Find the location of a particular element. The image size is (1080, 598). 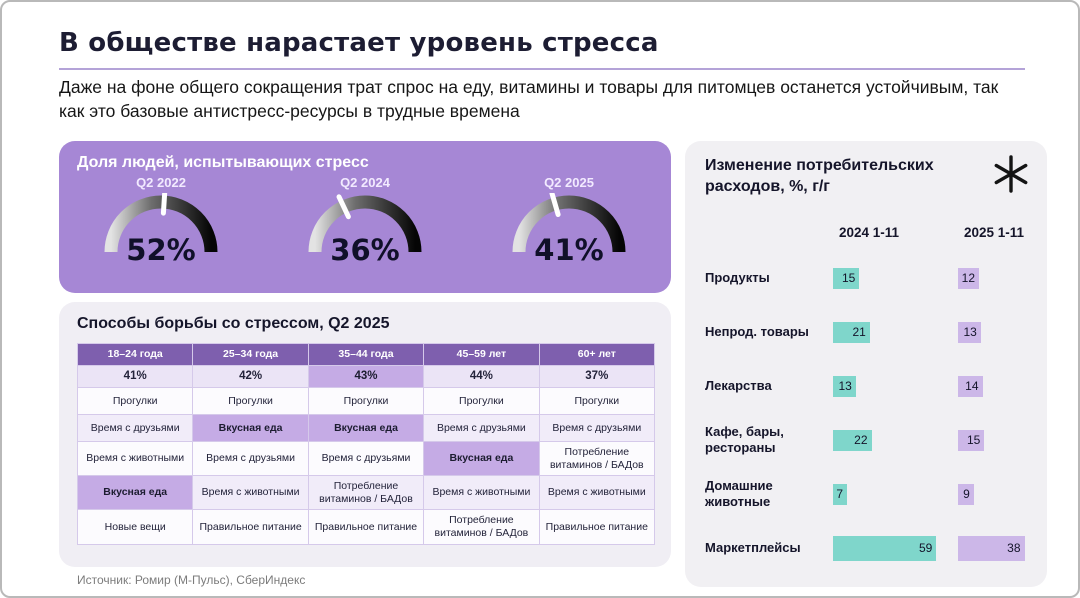

spending-row: Непрод. товары 21 13 is located at coordinates (869, 332).